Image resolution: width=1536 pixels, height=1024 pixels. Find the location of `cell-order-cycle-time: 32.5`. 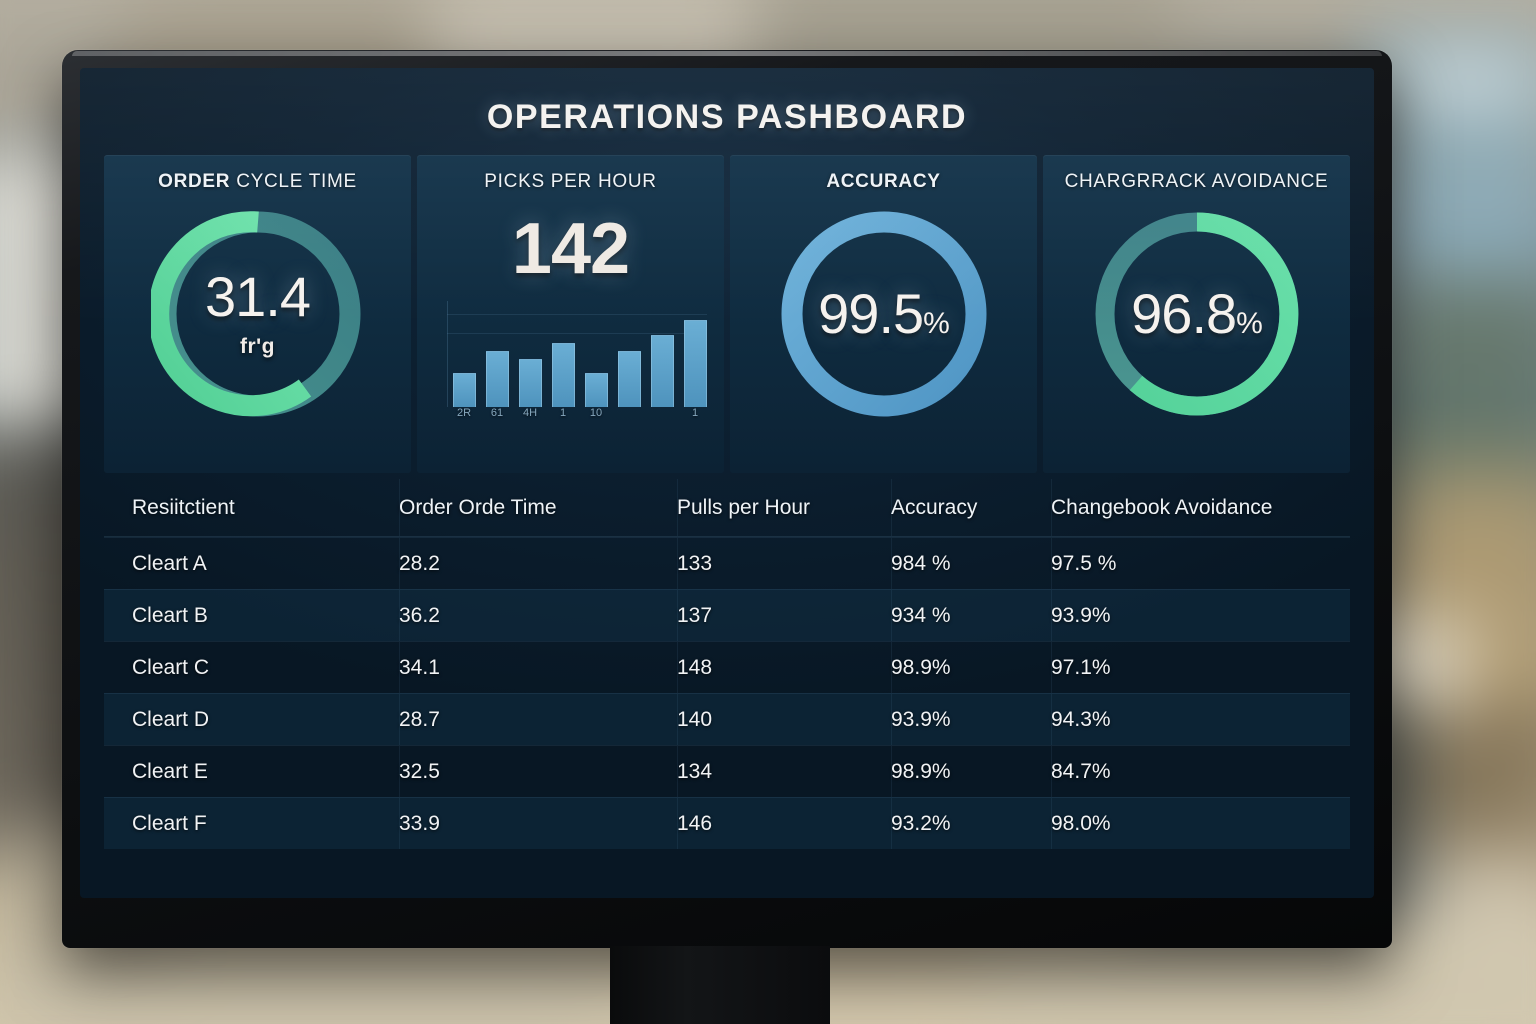

cell-order-cycle-time: 32.5 is located at coordinates (419, 771).